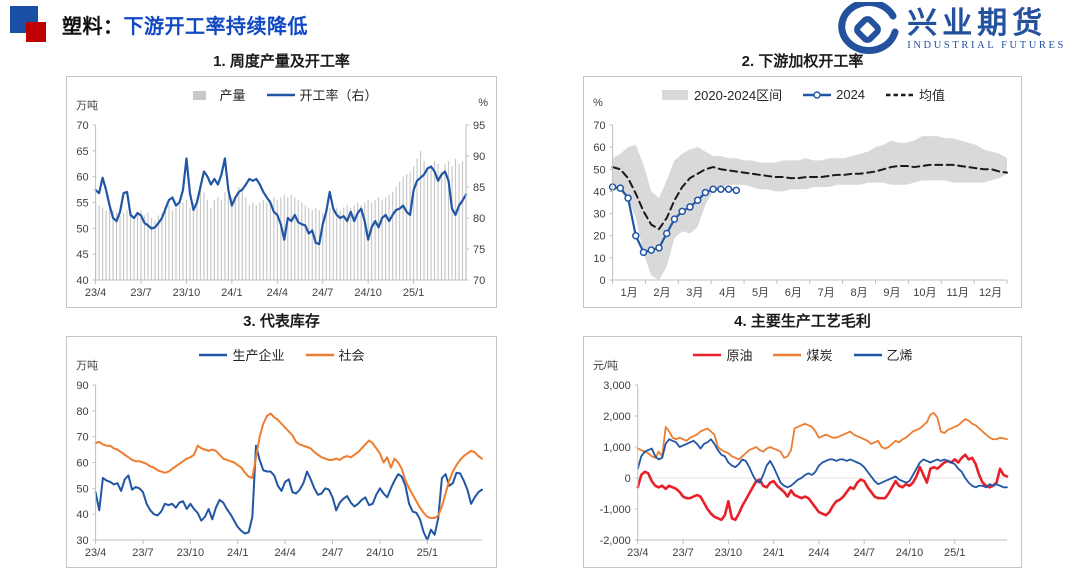 This screenshot has height=575, width=1080. Describe the element at coordinates (924, 293) in the screenshot. I see `svg-text: 10月` at that location.